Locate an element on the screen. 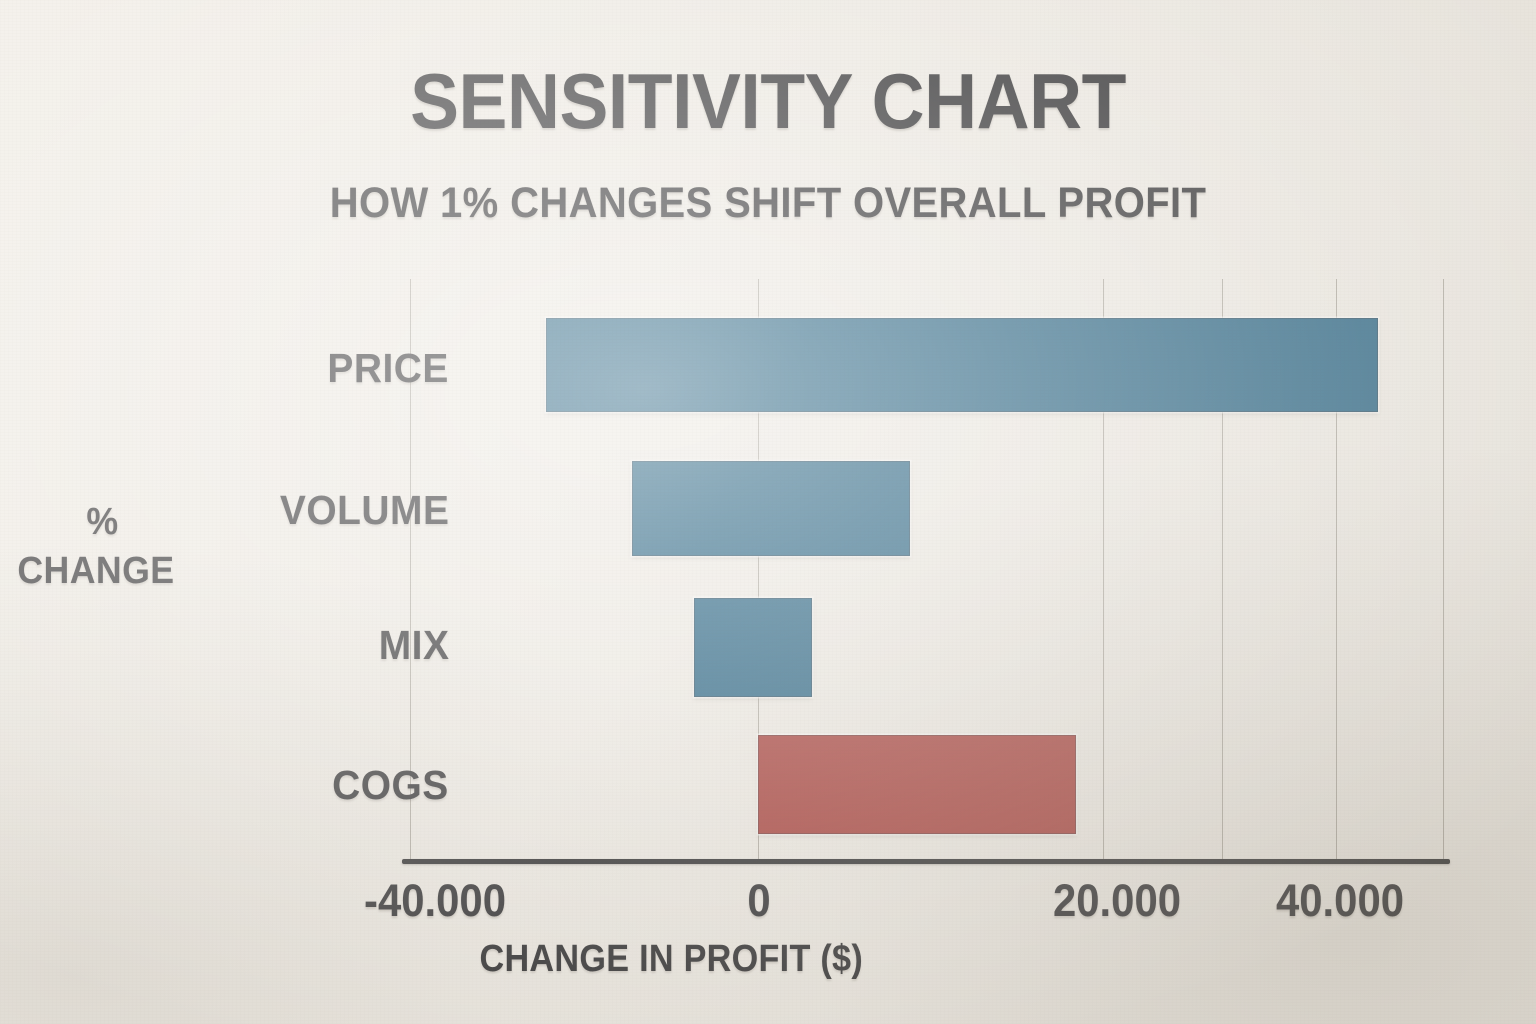  bar-mix is located at coordinates (753, 647).